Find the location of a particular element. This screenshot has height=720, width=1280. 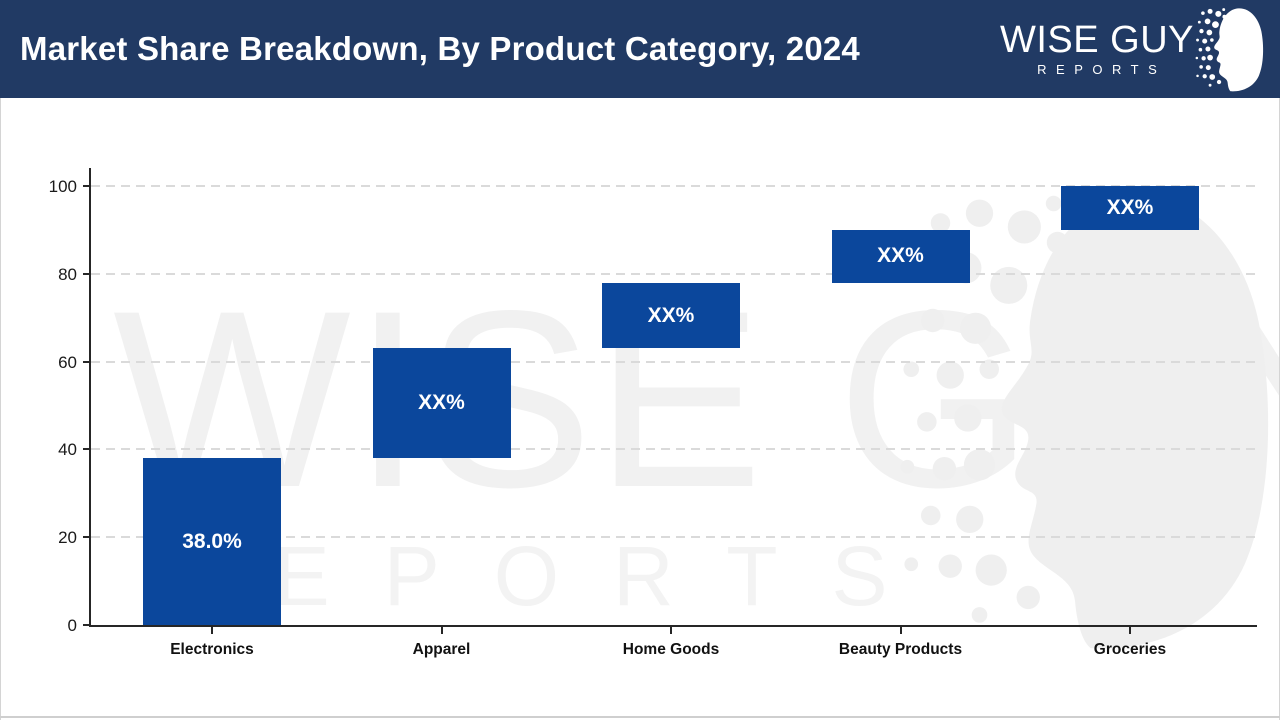

gridline-y80 is located at coordinates (674, 273).